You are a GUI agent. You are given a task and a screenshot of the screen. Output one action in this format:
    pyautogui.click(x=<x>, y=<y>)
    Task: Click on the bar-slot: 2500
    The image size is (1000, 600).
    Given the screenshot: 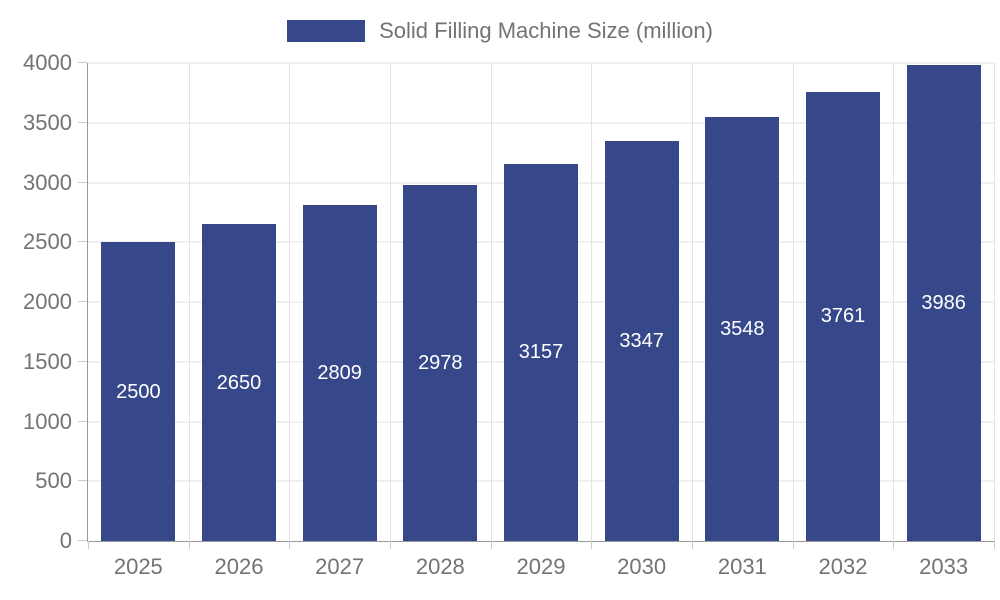 What is the action you would take?
    pyautogui.click(x=138, y=302)
    